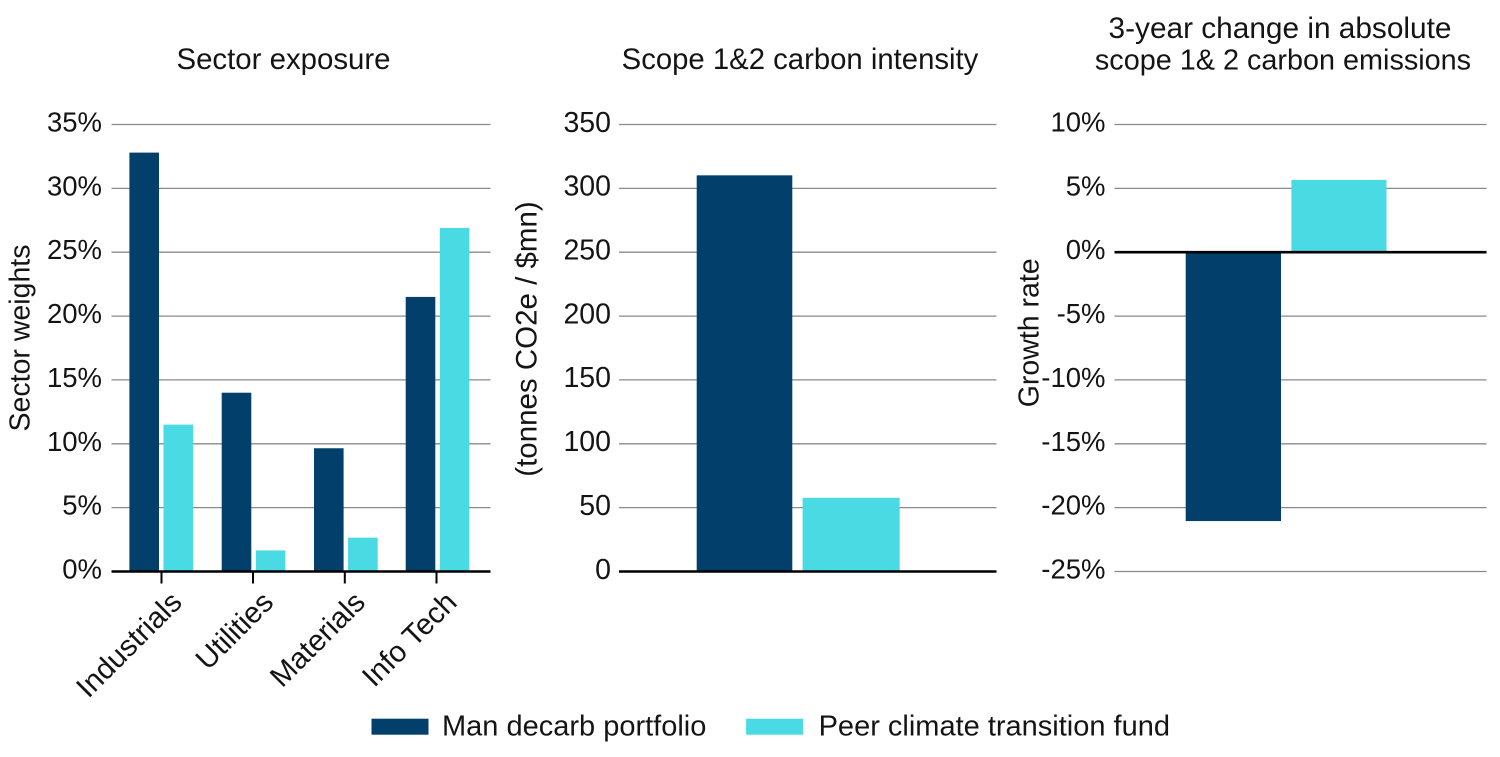 The width and height of the screenshot is (1500, 757). Describe the element at coordinates (994, 727) in the screenshot. I see `svg-text: Peer climate transition fund` at that location.